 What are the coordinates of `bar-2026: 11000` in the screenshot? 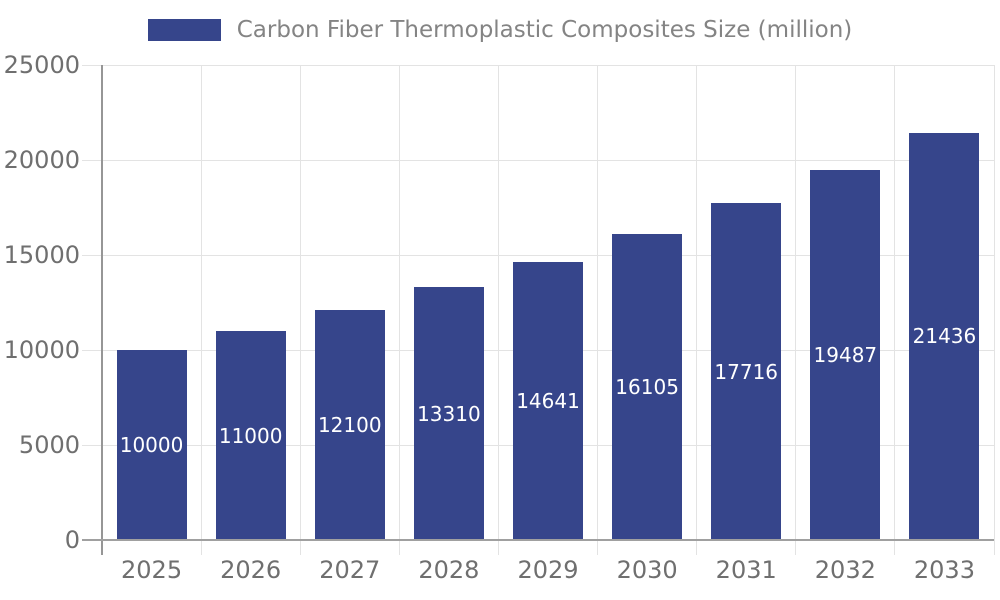 It's located at (250, 435).